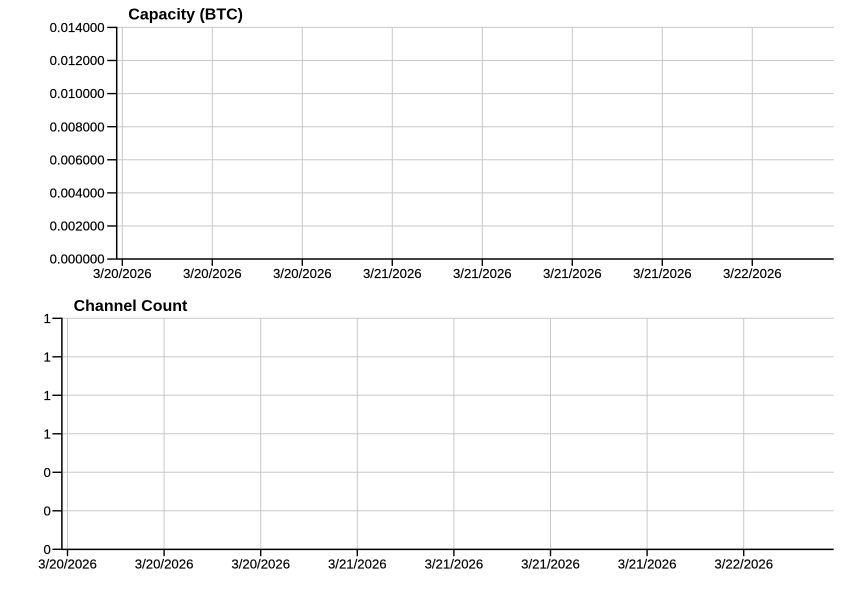  Describe the element at coordinates (77, 27) in the screenshot. I see `svg-text: 0.014000` at that location.